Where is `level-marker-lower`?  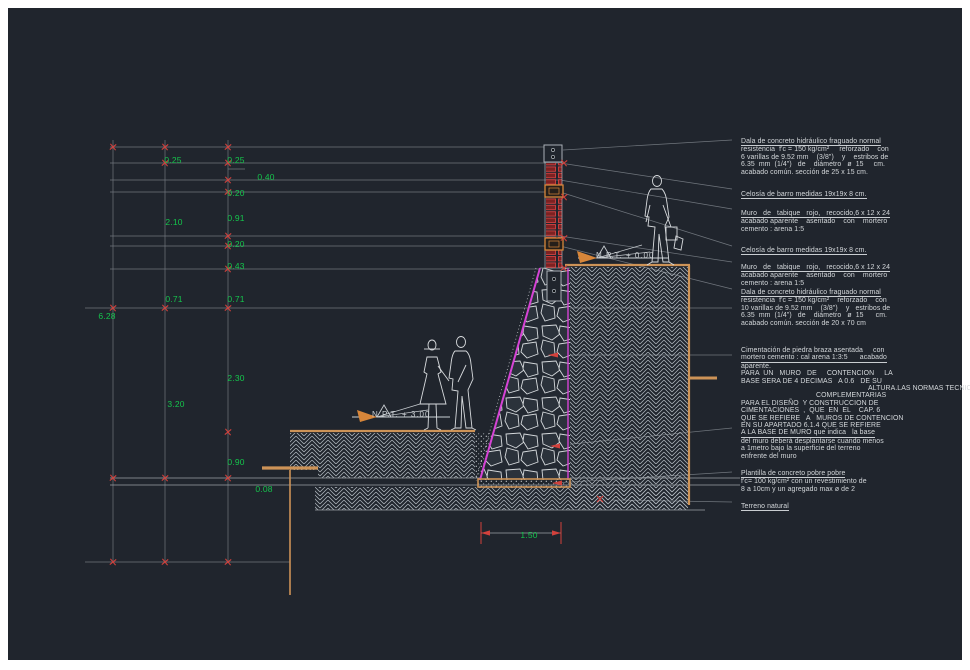
level-marker-lower is located at coordinates (401, 412).